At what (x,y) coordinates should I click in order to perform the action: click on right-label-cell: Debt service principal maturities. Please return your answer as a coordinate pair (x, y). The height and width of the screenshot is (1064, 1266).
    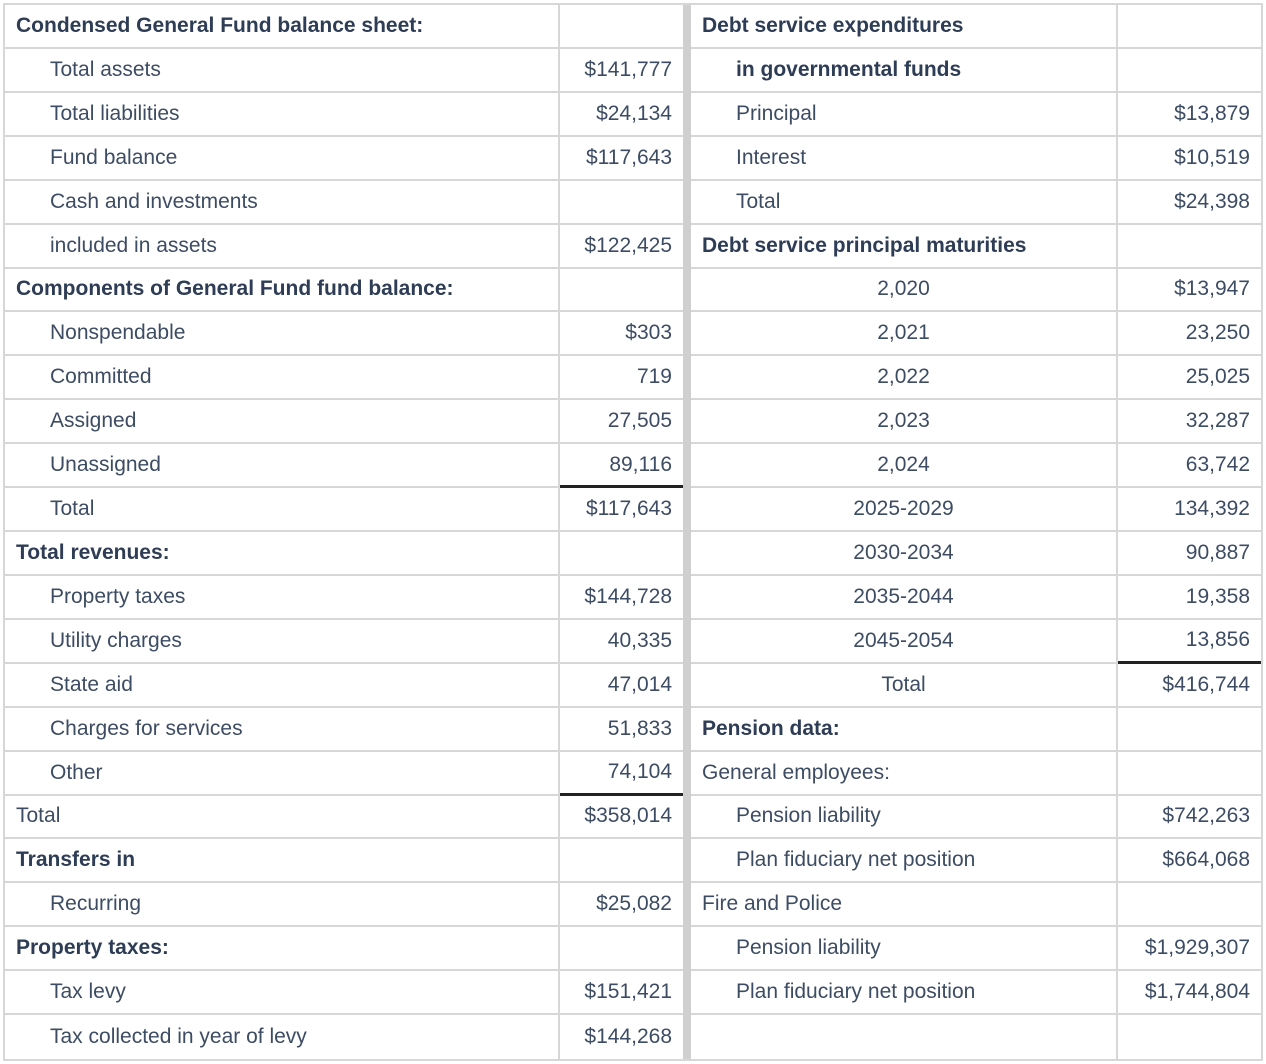
    Looking at the image, I should click on (904, 246).